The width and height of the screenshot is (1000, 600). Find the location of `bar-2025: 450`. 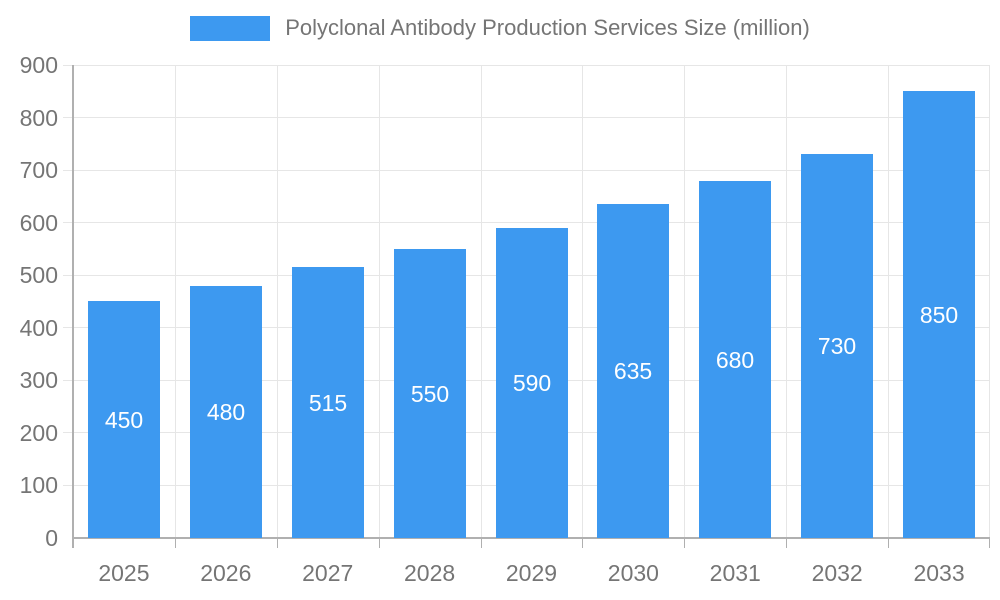

bar-2025: 450 is located at coordinates (124, 419).